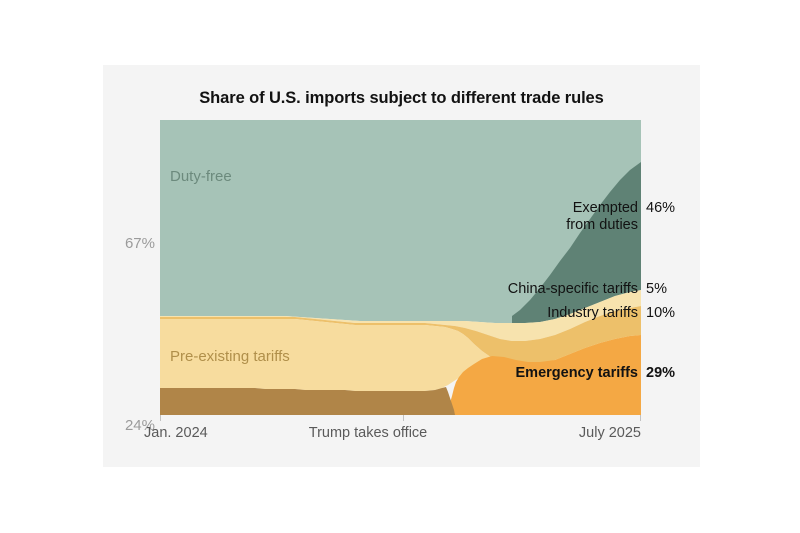  What do you see at coordinates (201, 176) in the screenshot?
I see `series-label-duty-free: Duty-free` at bounding box center [201, 176].